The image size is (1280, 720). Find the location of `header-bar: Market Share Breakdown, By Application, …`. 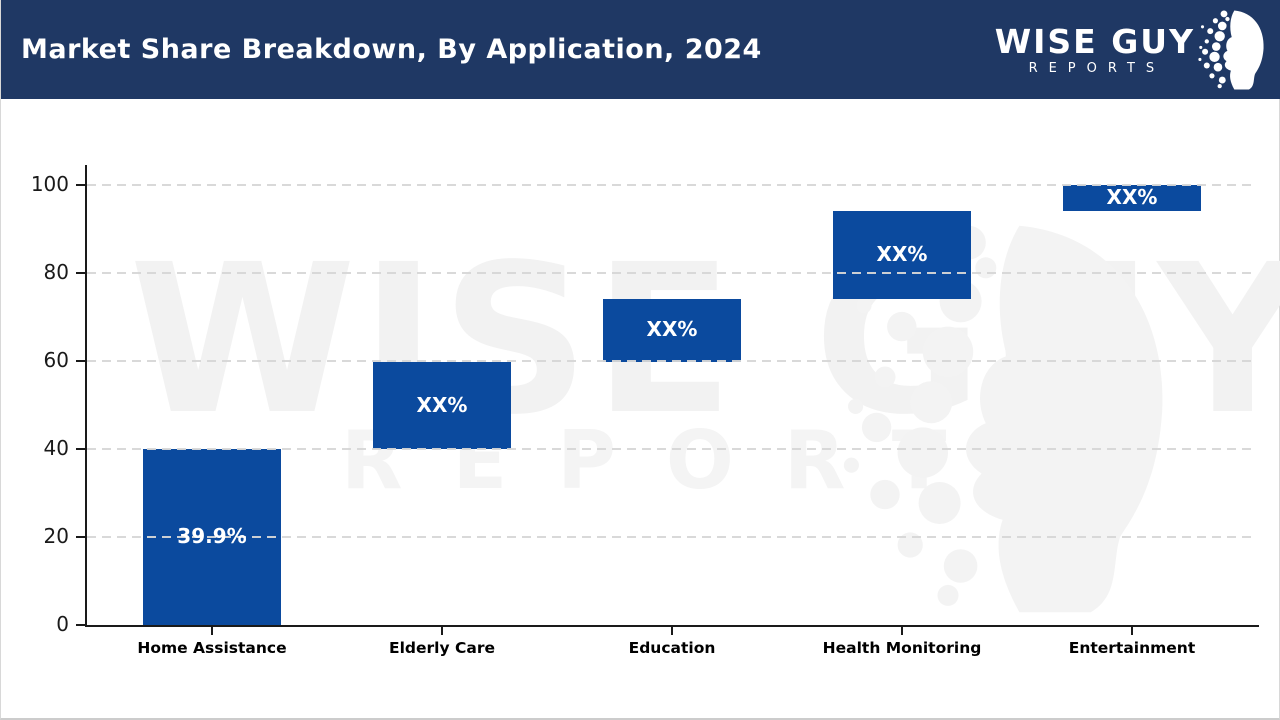

header-bar: Market Share Breakdown, By Application, … is located at coordinates (640, 49).